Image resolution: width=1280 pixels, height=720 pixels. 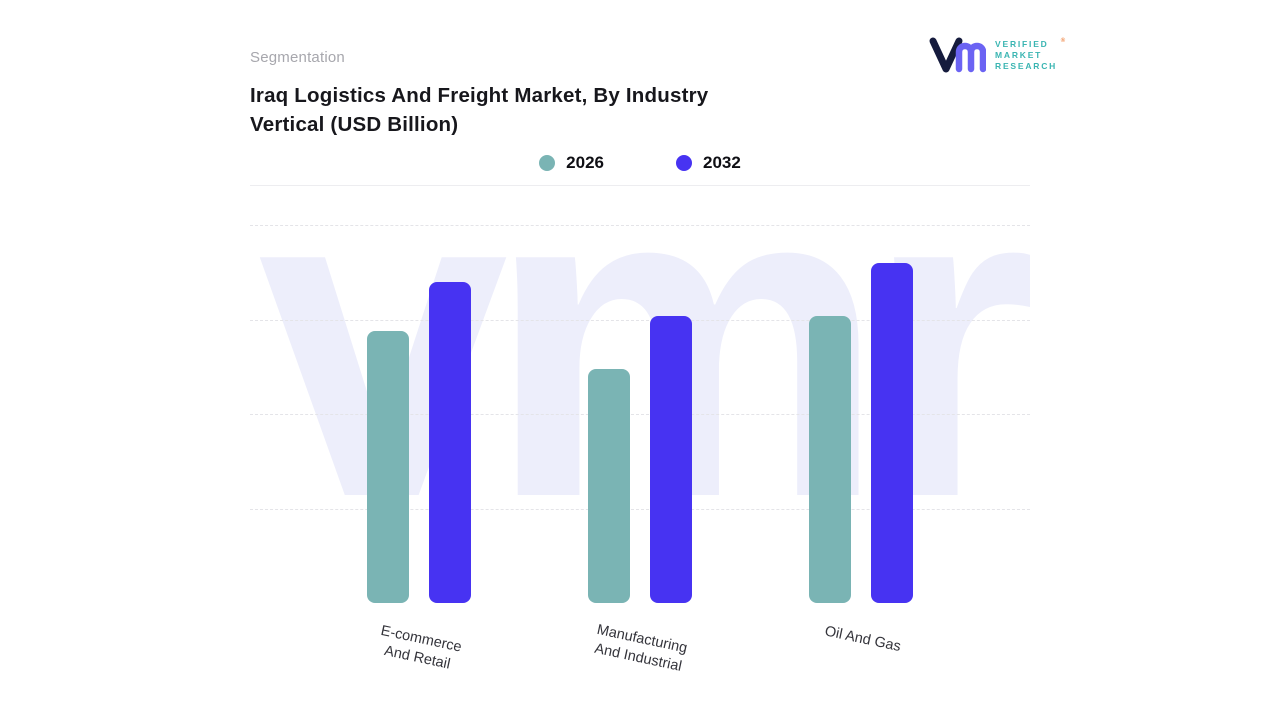 I want to click on monogram-v-icon, so click(x=946, y=55).